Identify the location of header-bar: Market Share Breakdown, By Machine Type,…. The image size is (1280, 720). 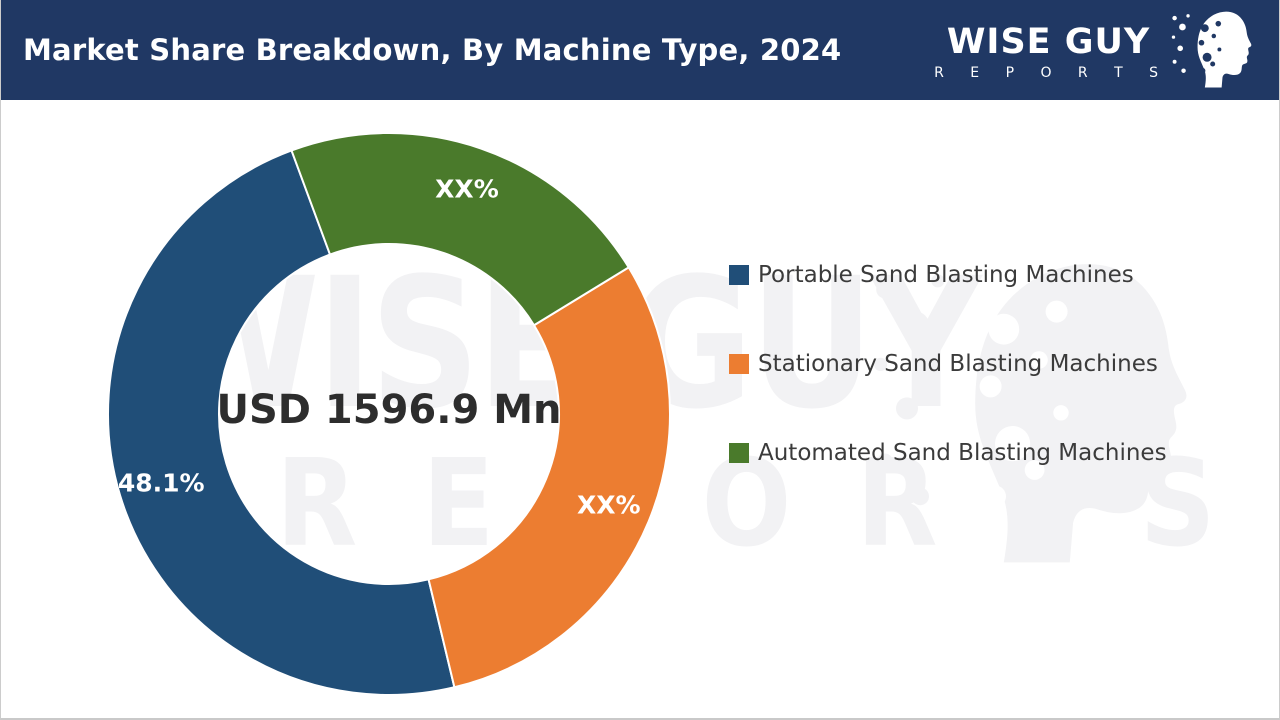
(640, 50).